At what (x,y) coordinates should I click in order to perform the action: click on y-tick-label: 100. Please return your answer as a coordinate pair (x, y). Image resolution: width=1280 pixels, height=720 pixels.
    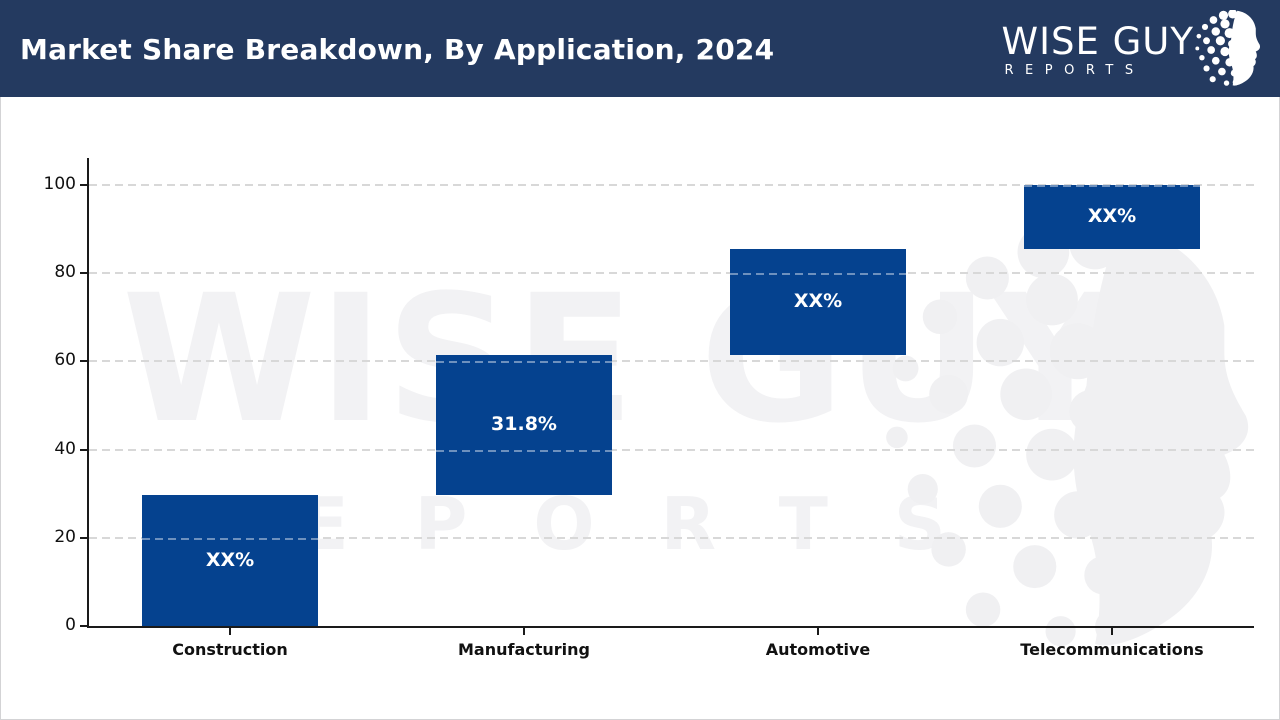
    Looking at the image, I should click on (59, 184).